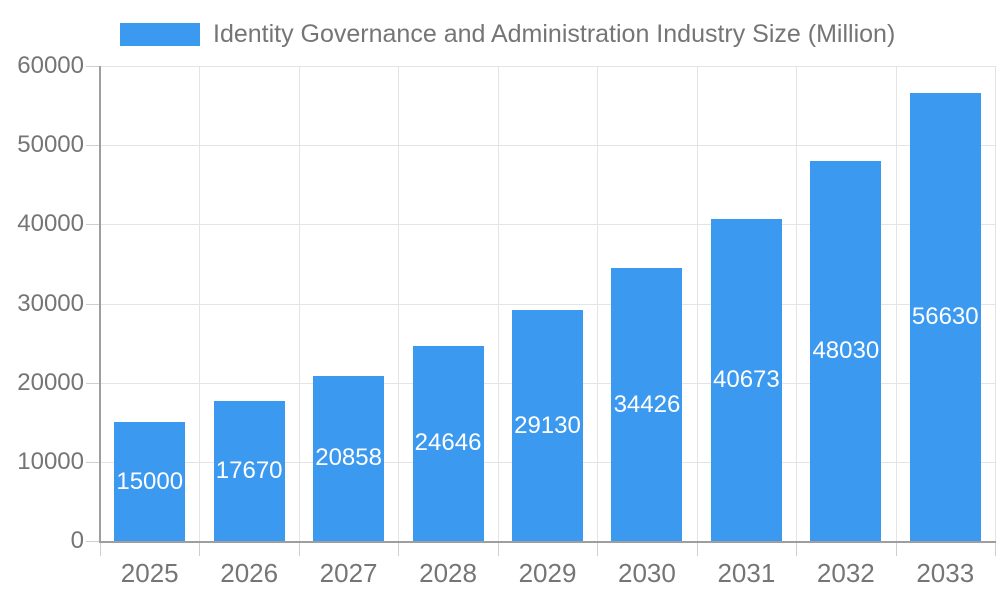  What do you see at coordinates (50, 145) in the screenshot?
I see `y-tick-label: 50000` at bounding box center [50, 145].